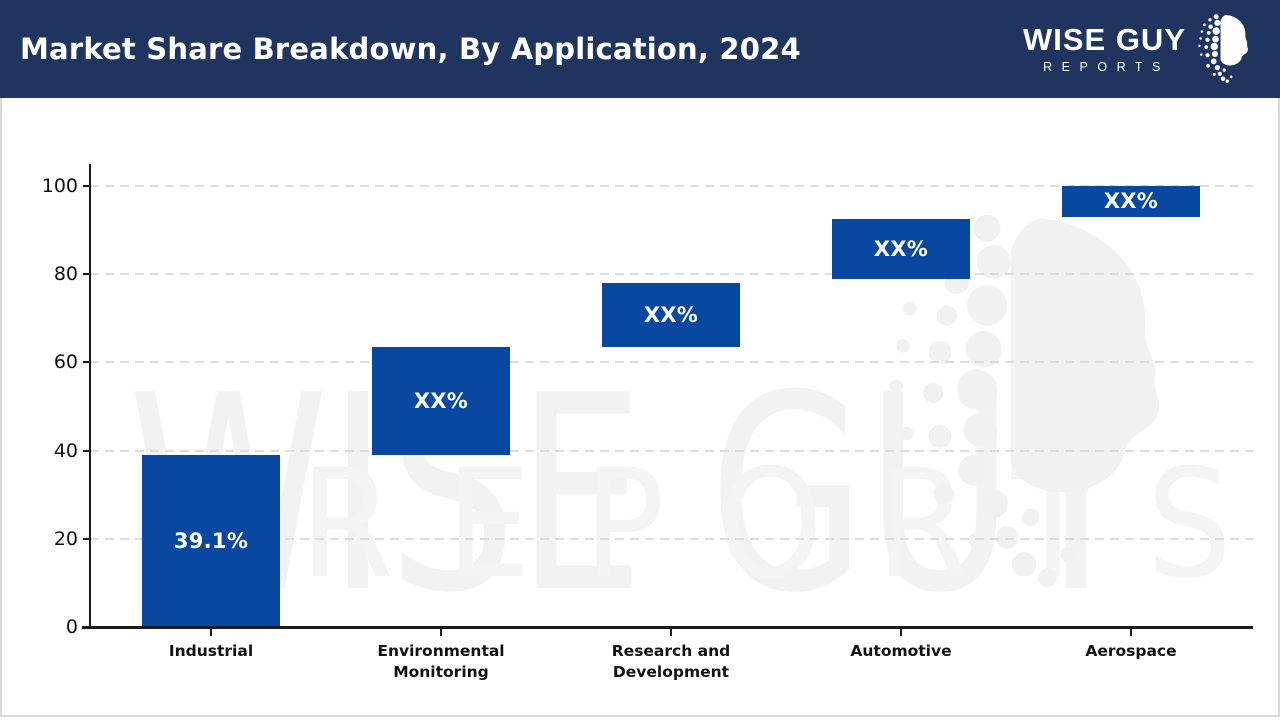  I want to click on bar-aerospace: XX%, so click(1131, 201).